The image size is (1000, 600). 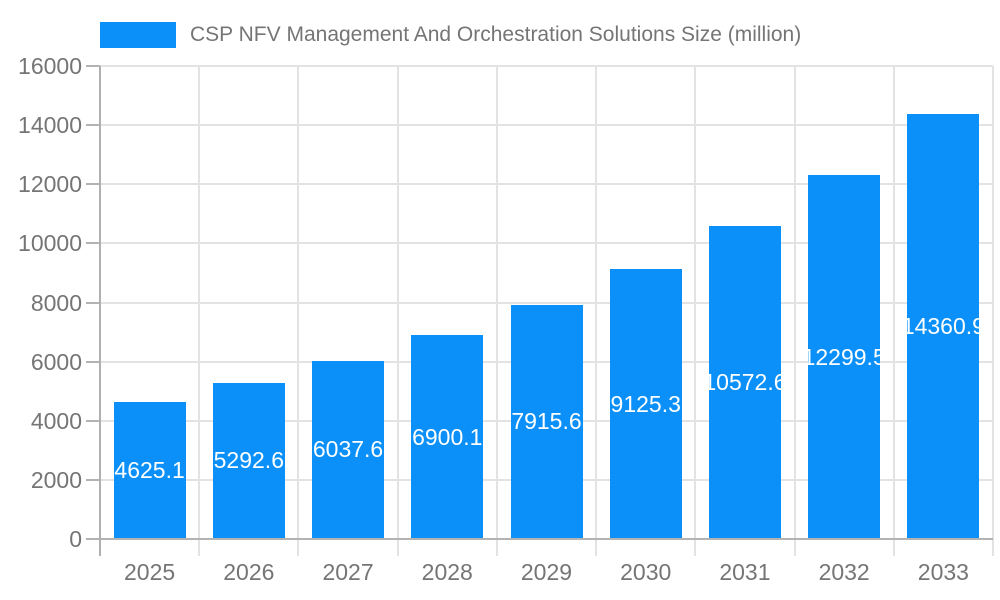 I want to click on x-tick-label: 2028, so click(x=447, y=572).